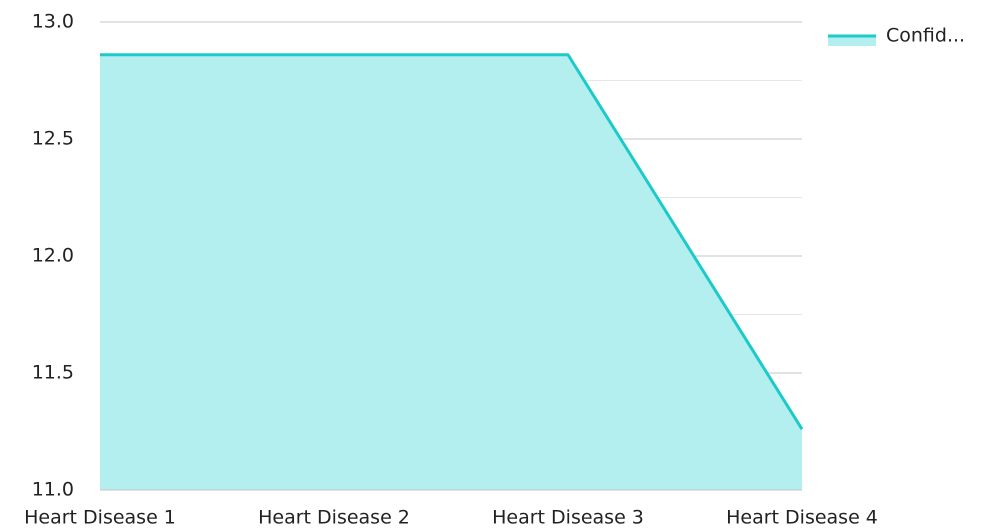  I want to click on y-tick-label: 11.0, so click(53, 490).